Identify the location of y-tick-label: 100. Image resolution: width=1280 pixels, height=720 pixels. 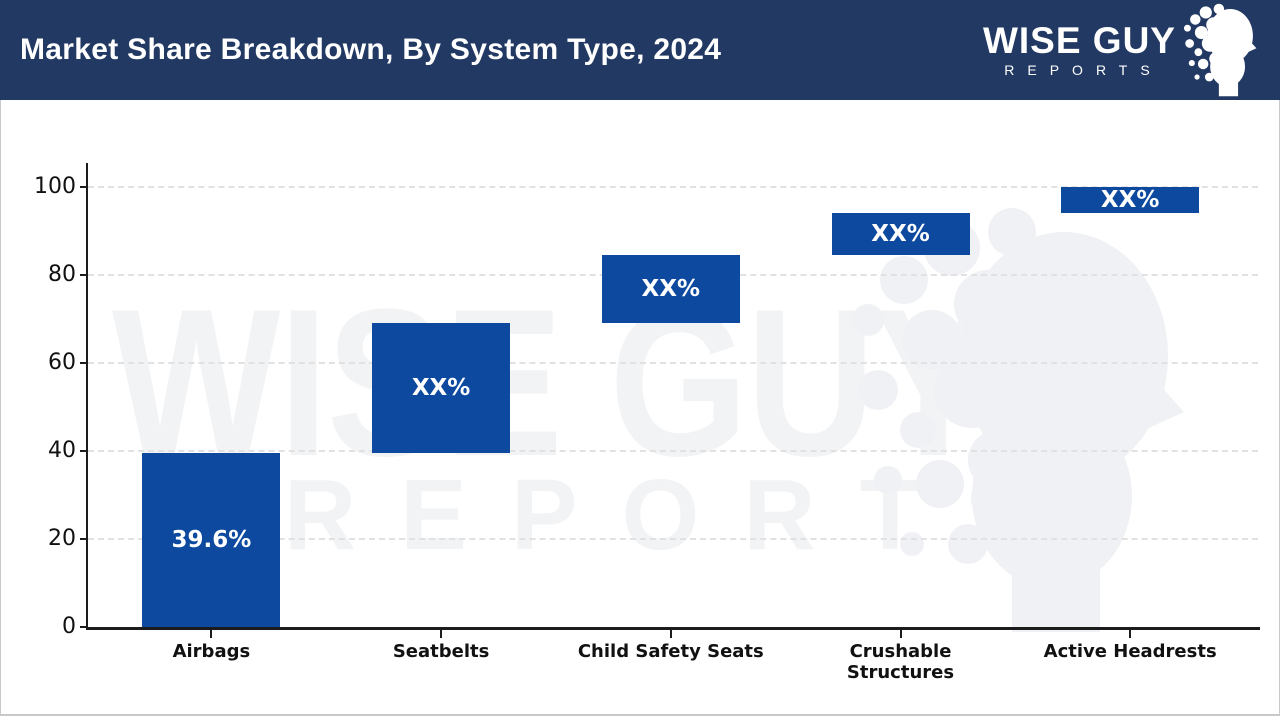
(55, 186).